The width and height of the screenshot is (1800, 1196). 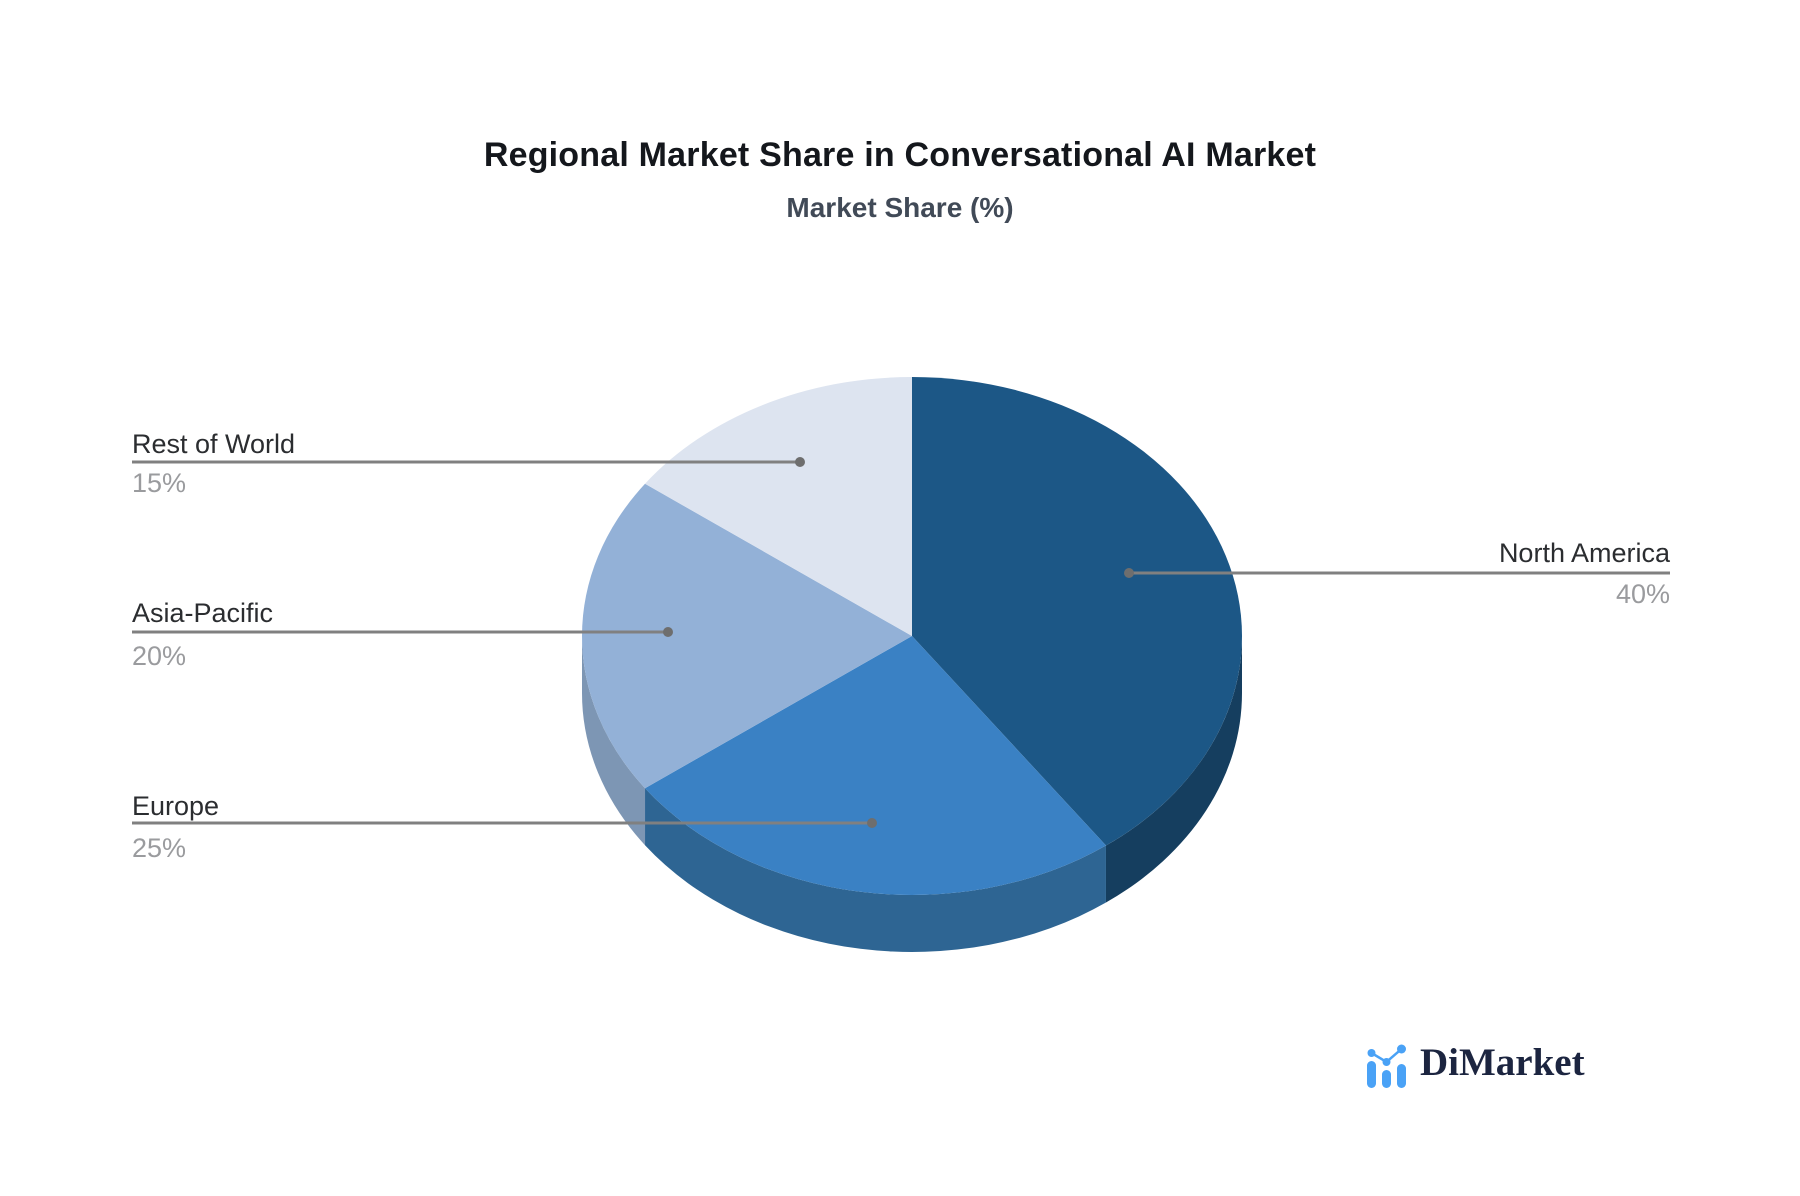 What do you see at coordinates (778, 506) in the screenshot?
I see `pie-slice-rest-of-world` at bounding box center [778, 506].